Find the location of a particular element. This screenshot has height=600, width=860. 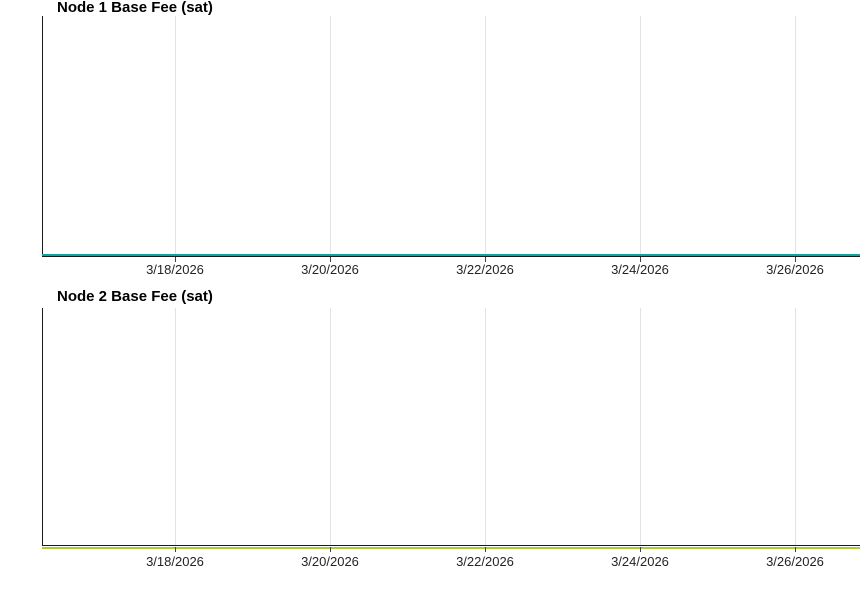

chart-title: Node 1 Base Fee (sat) is located at coordinates (135, 8).